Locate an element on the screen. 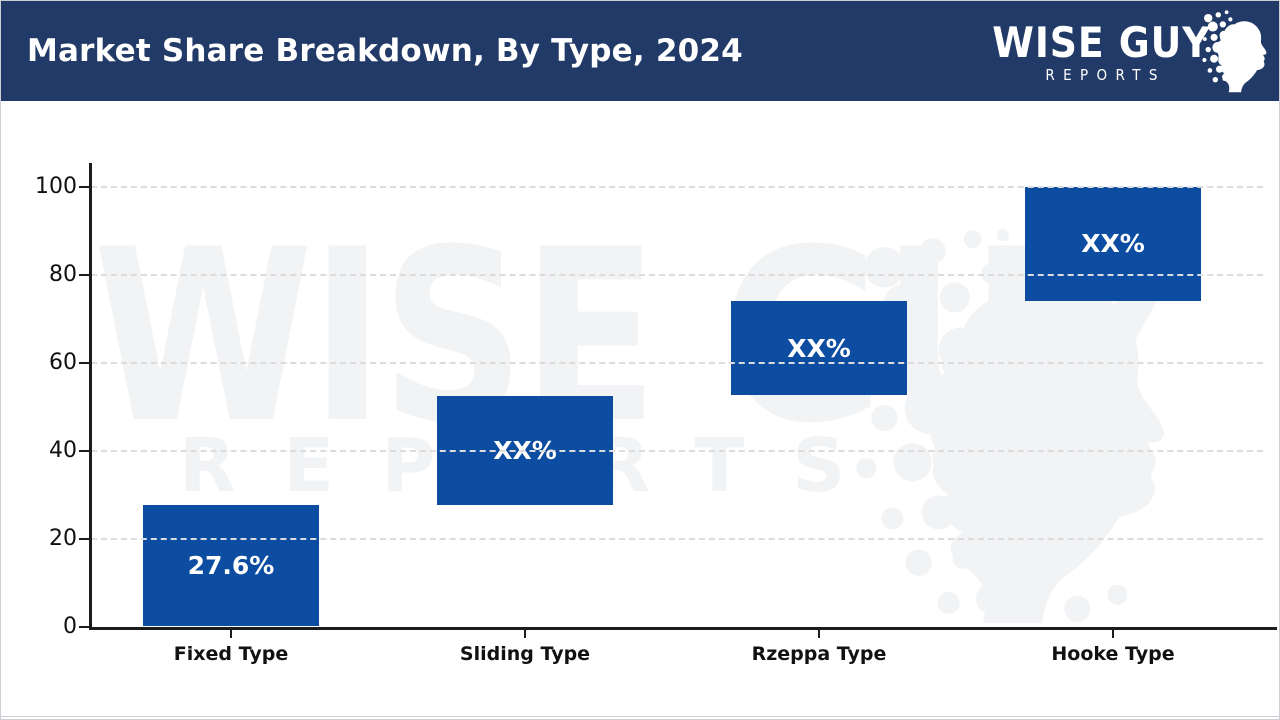 The height and width of the screenshot is (720, 1280). brand-logo: WISE GUY REPORTS is located at coordinates (1120, 53).